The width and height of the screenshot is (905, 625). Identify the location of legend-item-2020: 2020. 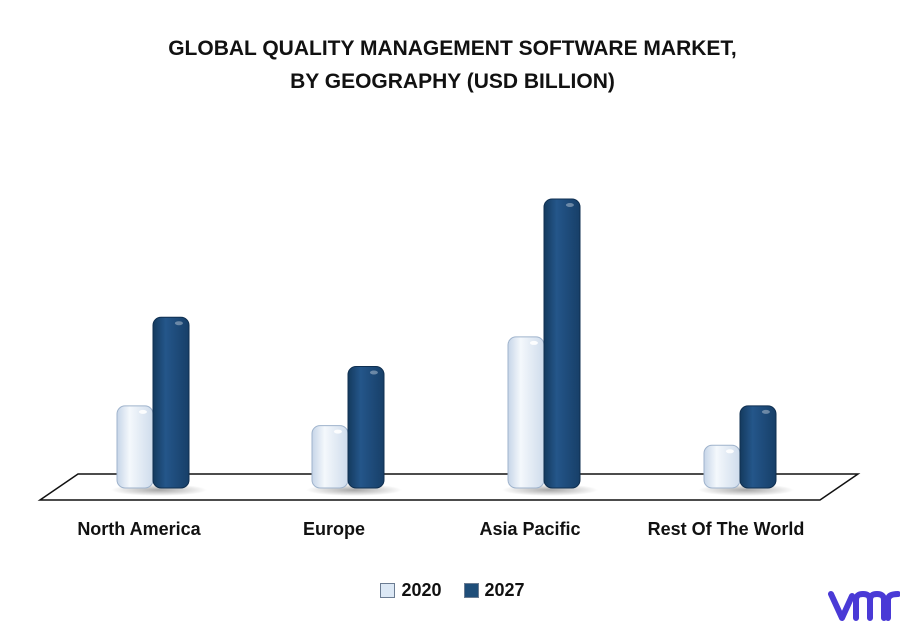
(411, 590).